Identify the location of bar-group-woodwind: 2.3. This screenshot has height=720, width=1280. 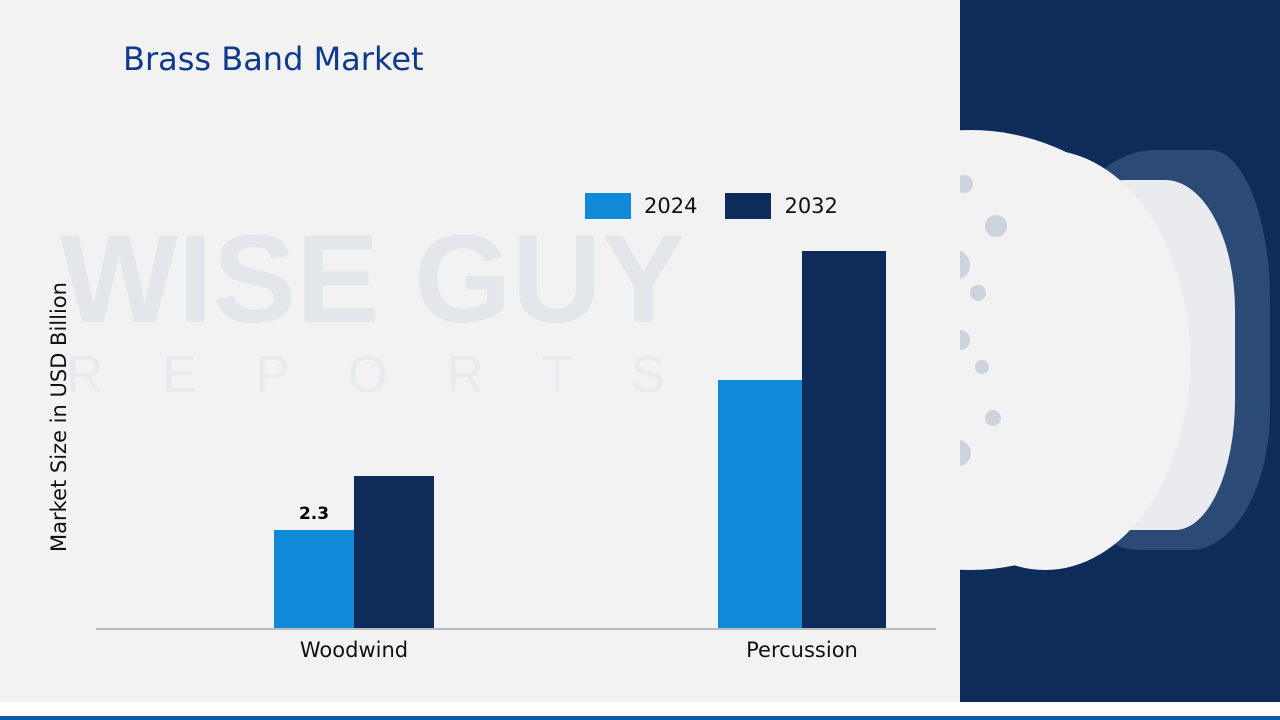
(354, 552).